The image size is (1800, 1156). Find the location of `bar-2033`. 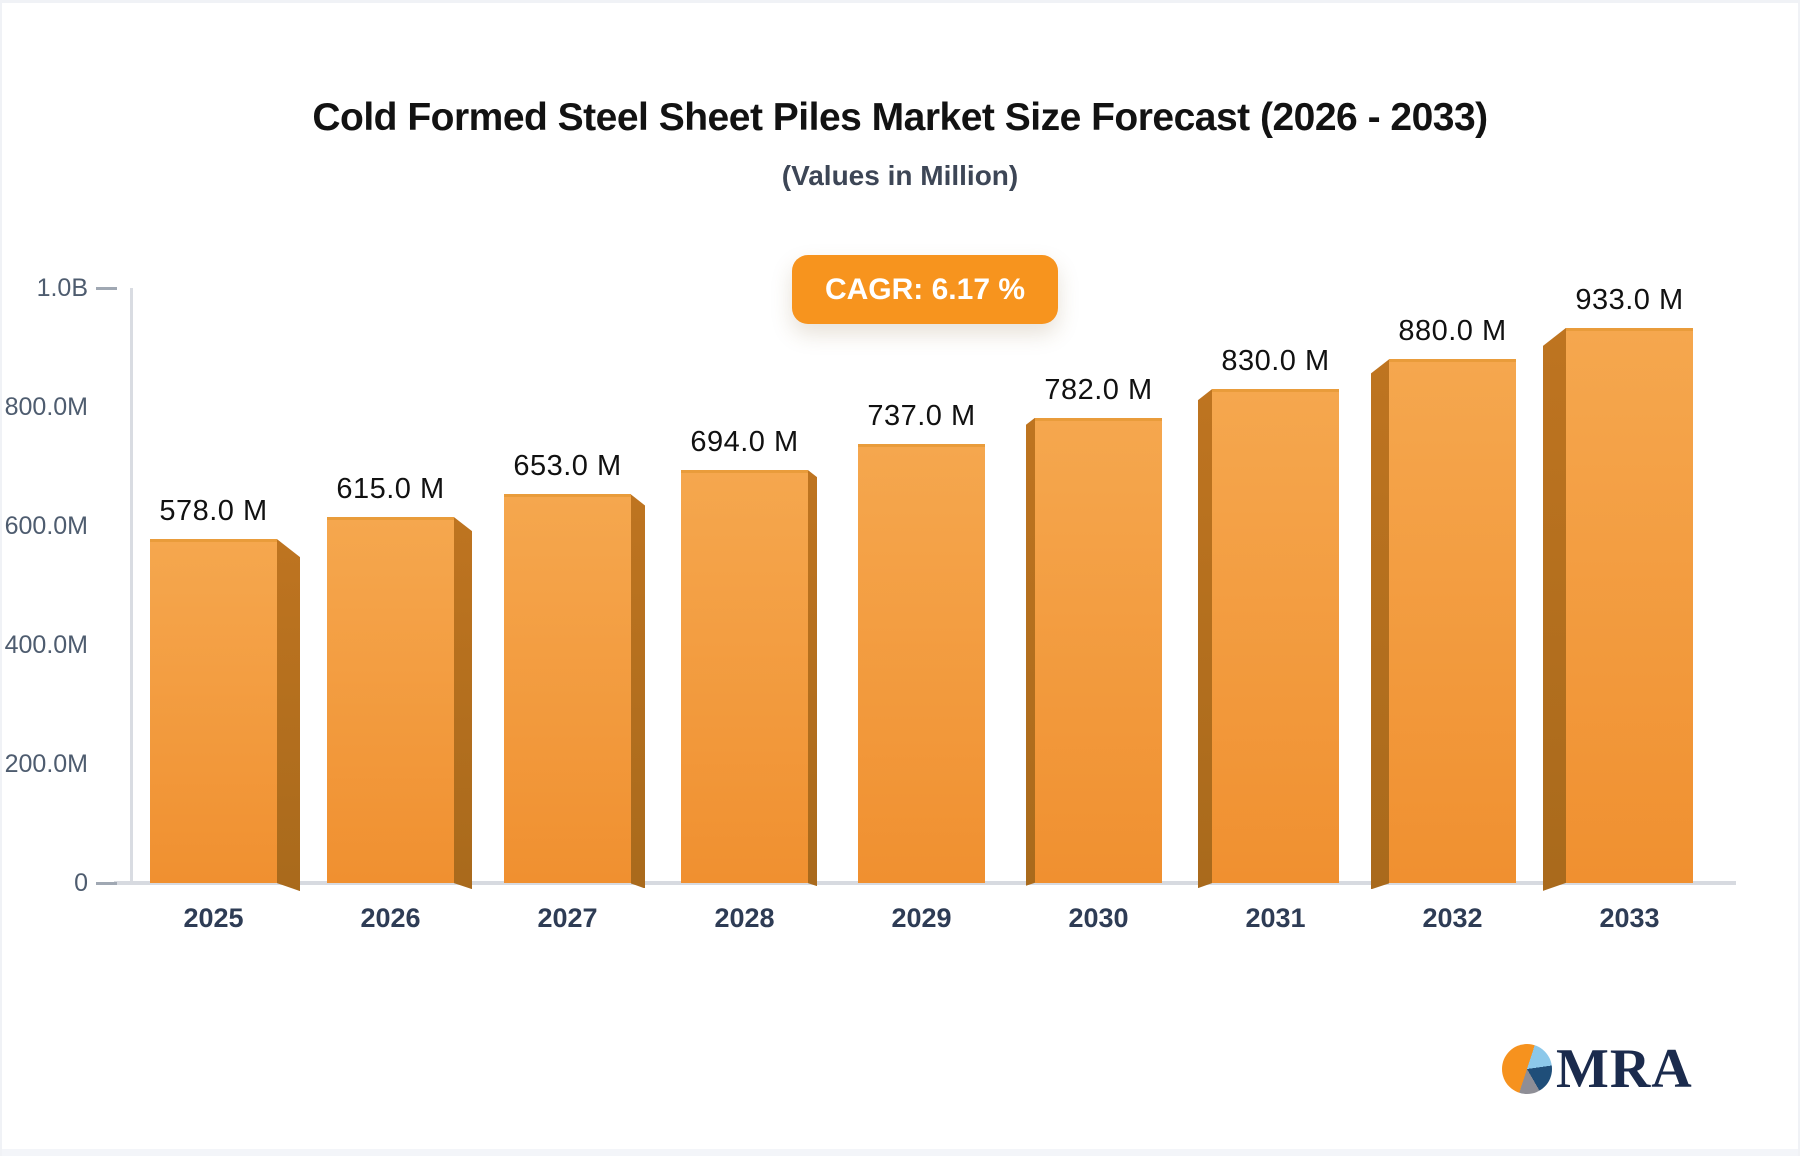

bar-2033 is located at coordinates (1629, 605).